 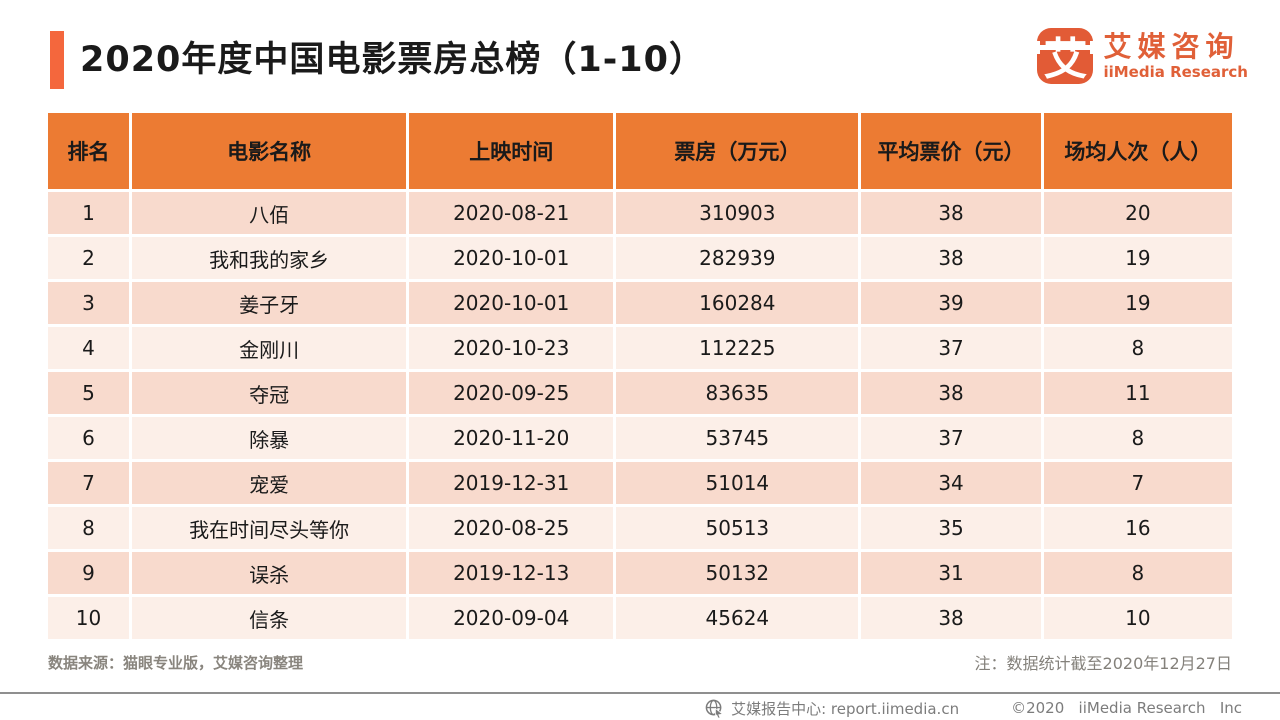 What do you see at coordinates (640, 693) in the screenshot?
I see `bottom-divider` at bounding box center [640, 693].